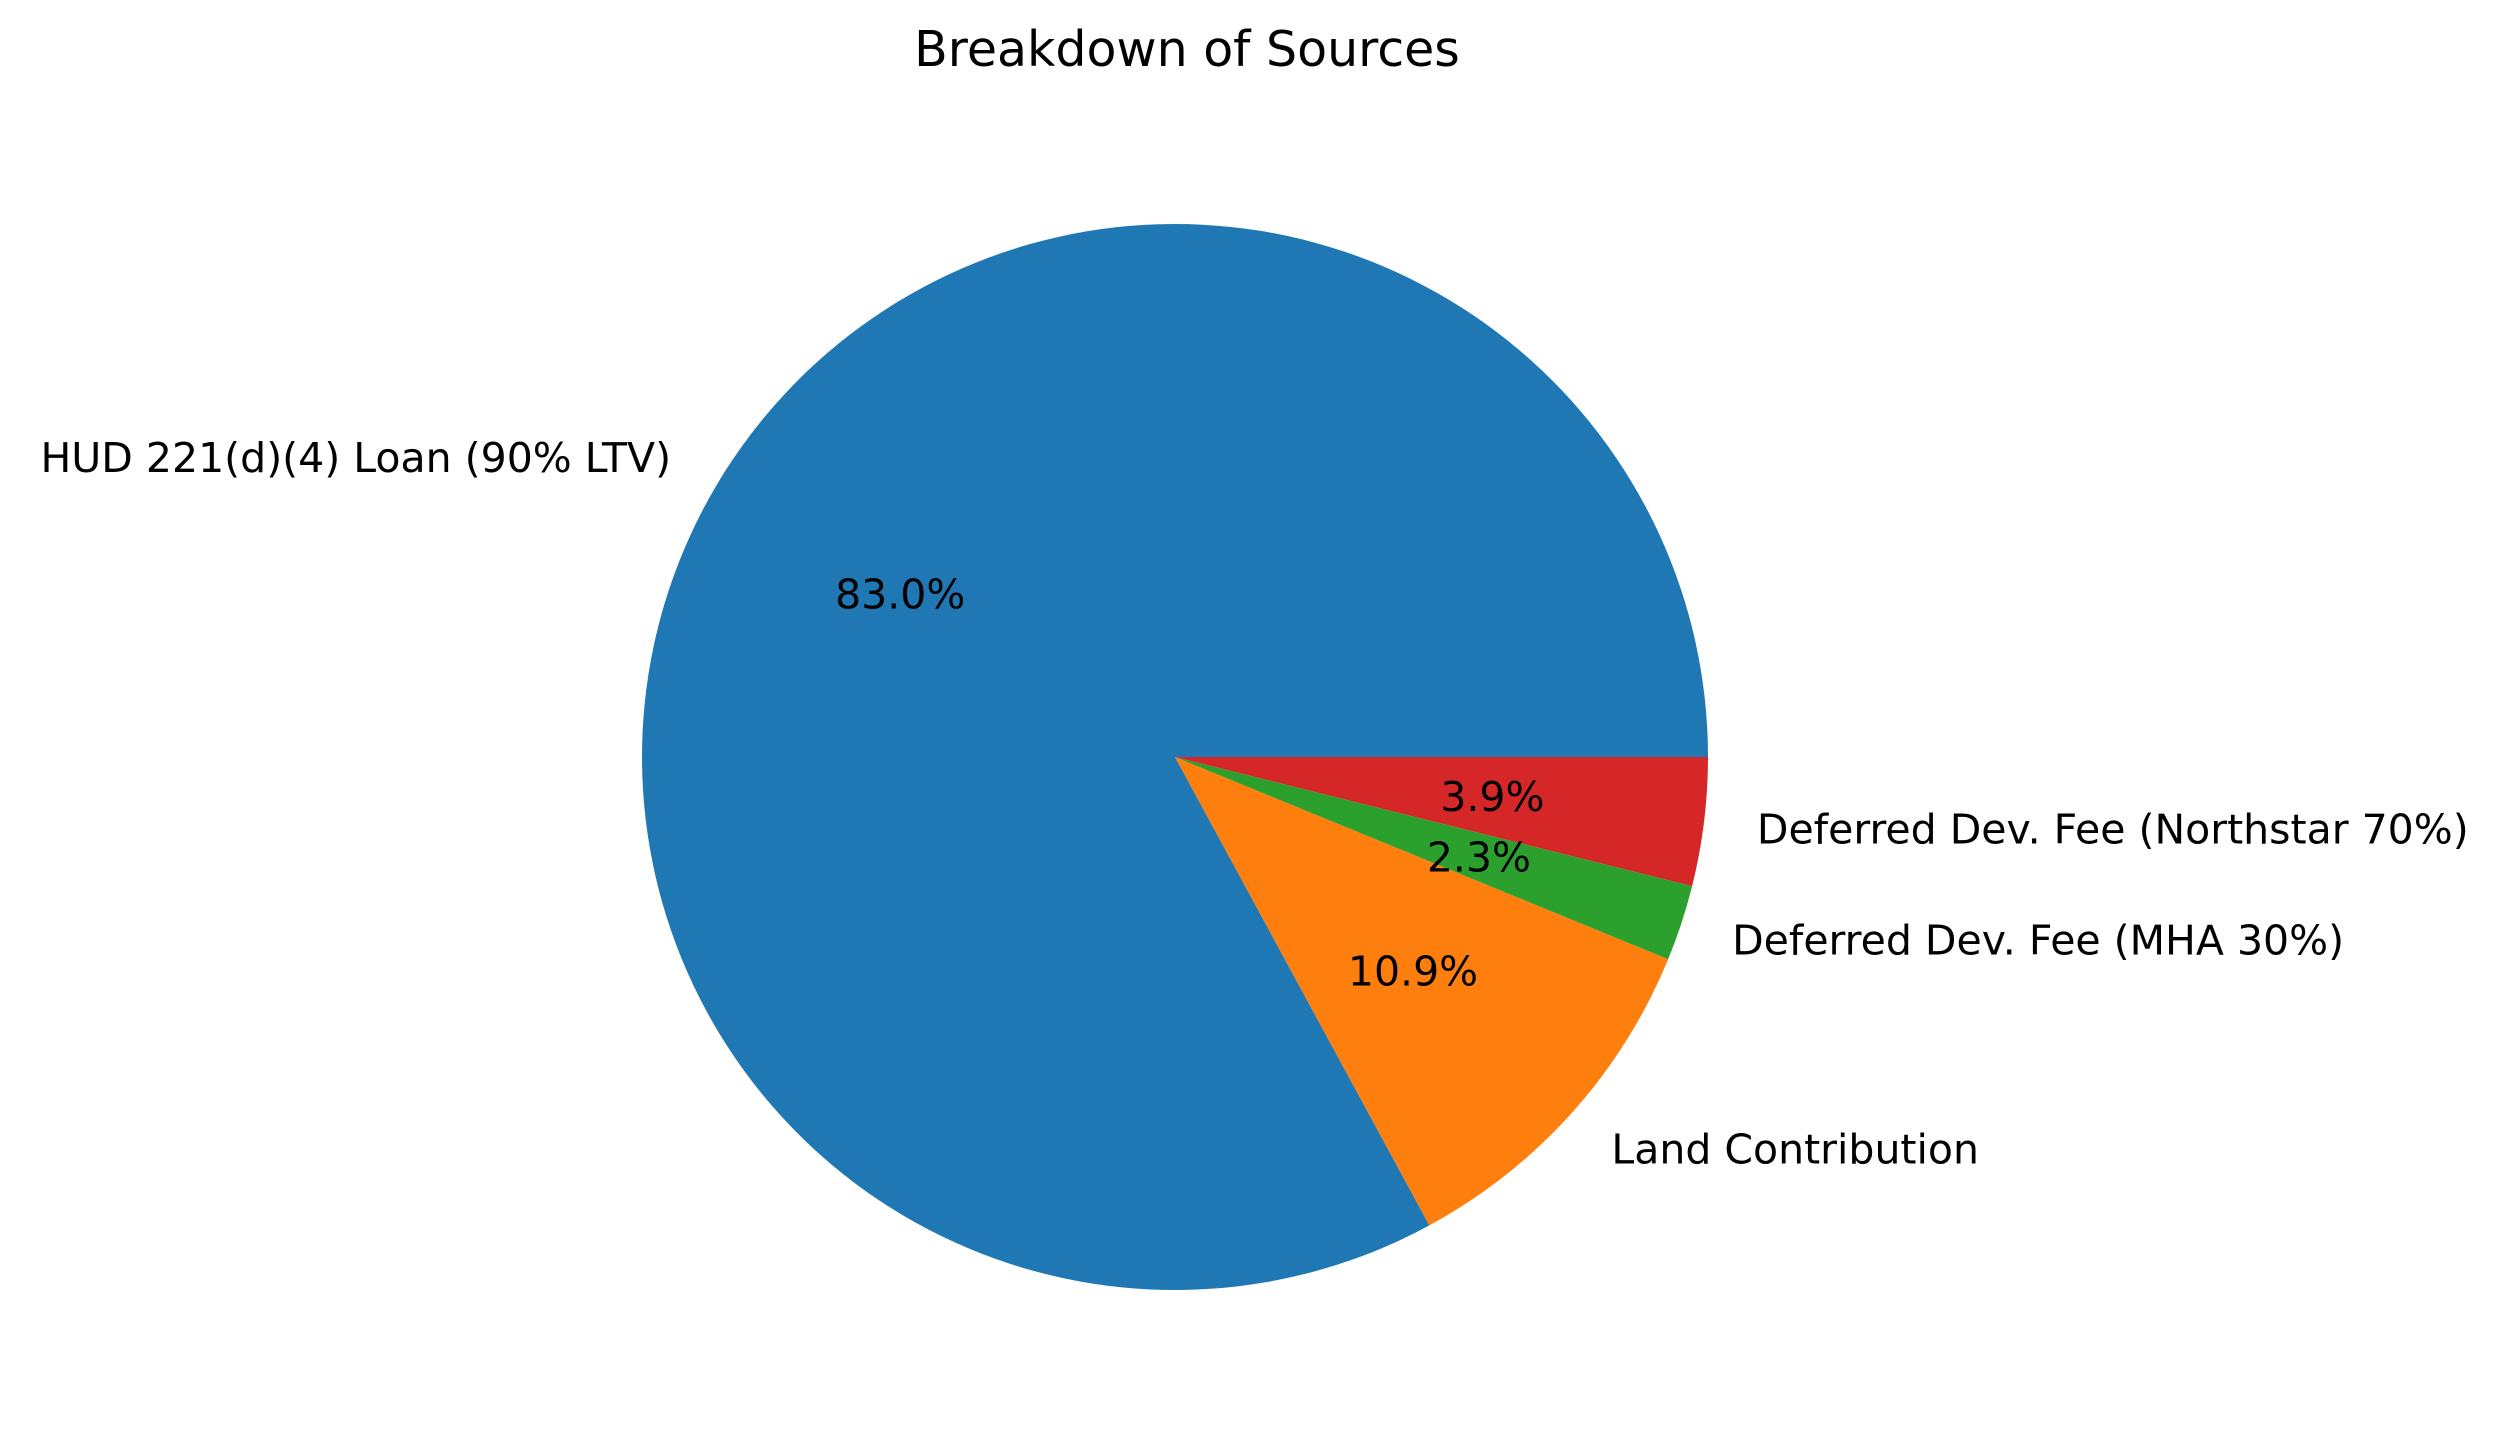 This screenshot has height=1455, width=2509. I want to click on slice-label: HUD 221(d)(4) Loan (90% LTV), so click(355, 458).